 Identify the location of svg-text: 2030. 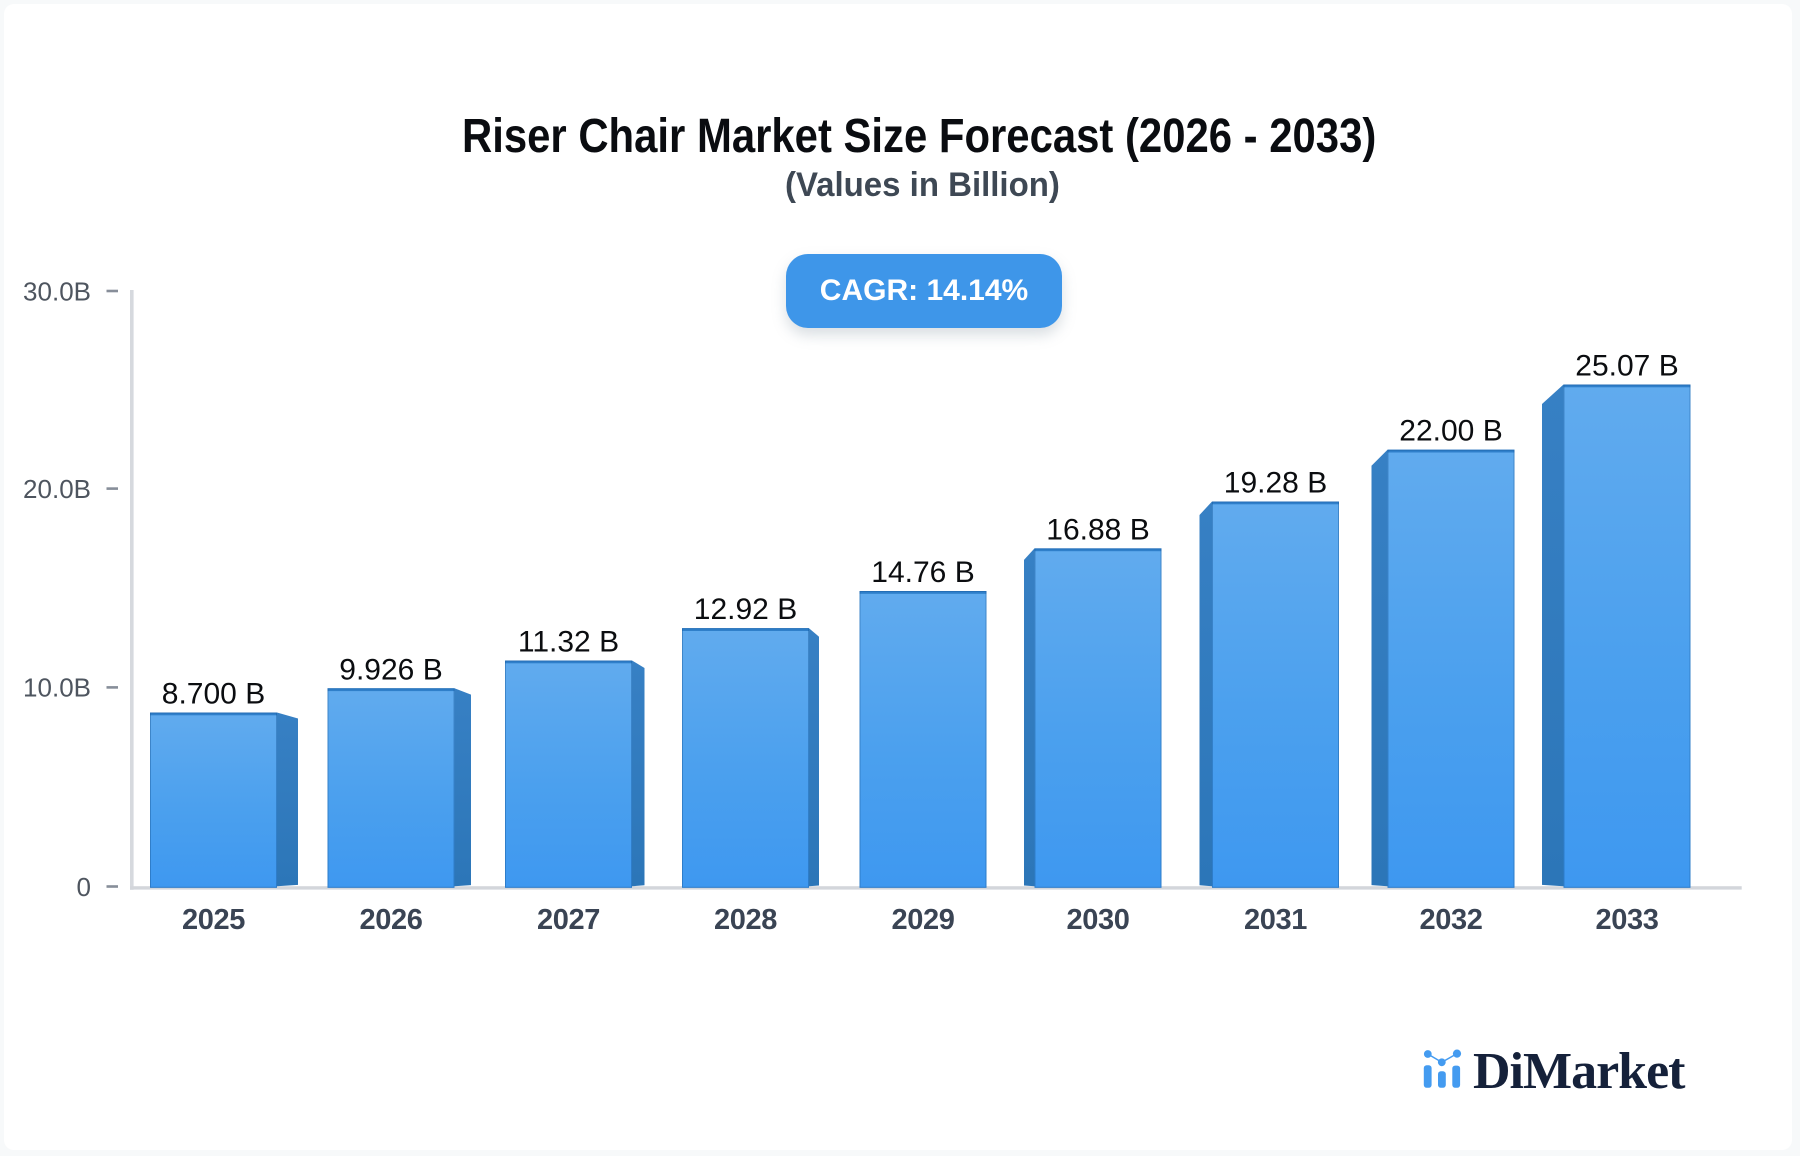
(1098, 920).